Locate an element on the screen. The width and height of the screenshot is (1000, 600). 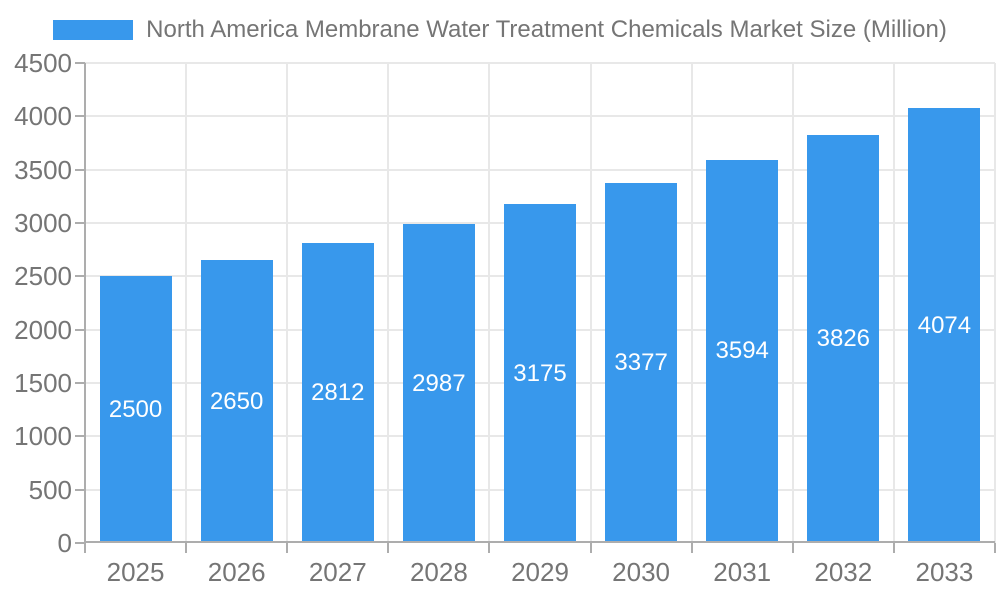
x-tick-label: 2032 is located at coordinates (843, 572).